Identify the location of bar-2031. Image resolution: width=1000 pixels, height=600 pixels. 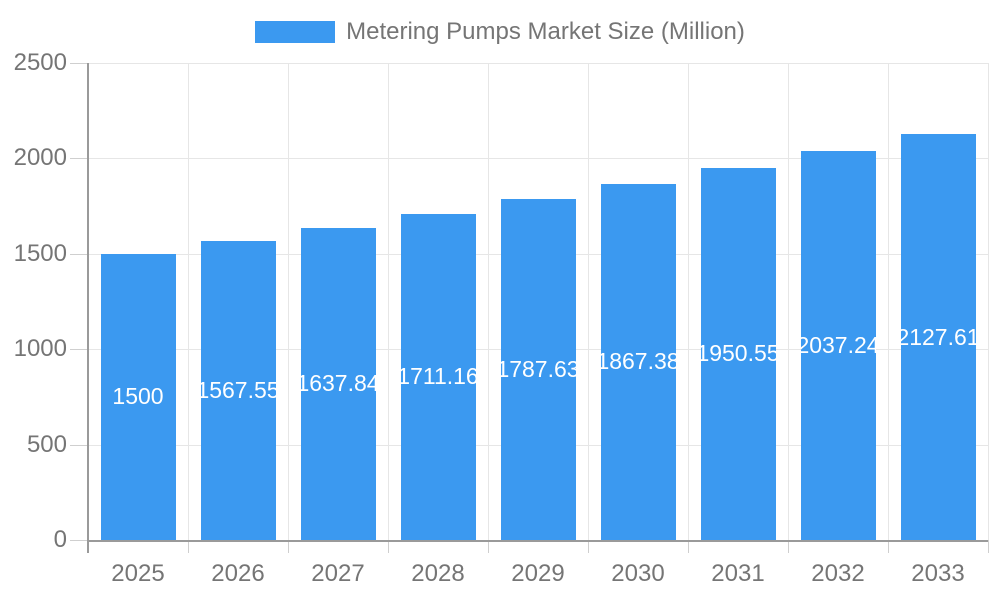
(738, 353).